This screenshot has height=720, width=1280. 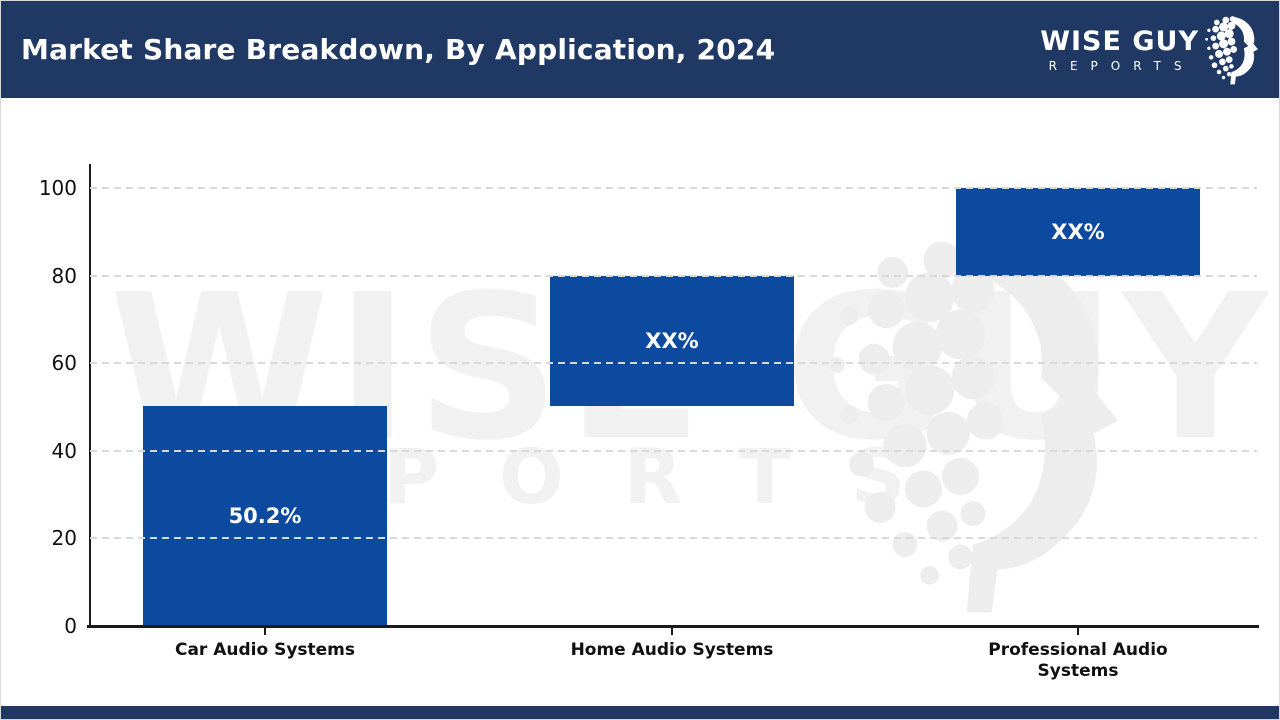 What do you see at coordinates (90, 396) in the screenshot?
I see `y-axis-line` at bounding box center [90, 396].